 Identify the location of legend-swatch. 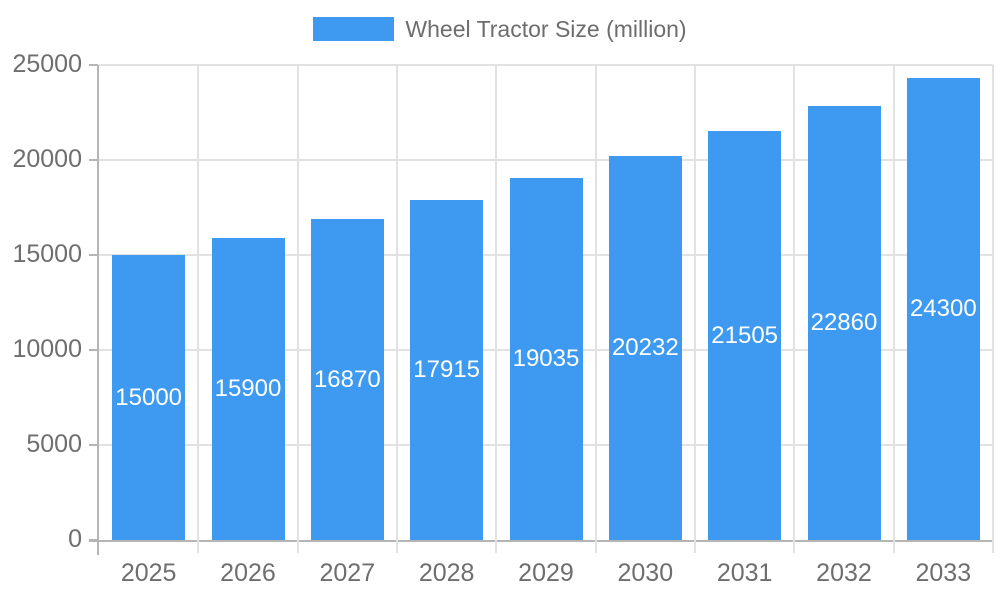
(354, 29).